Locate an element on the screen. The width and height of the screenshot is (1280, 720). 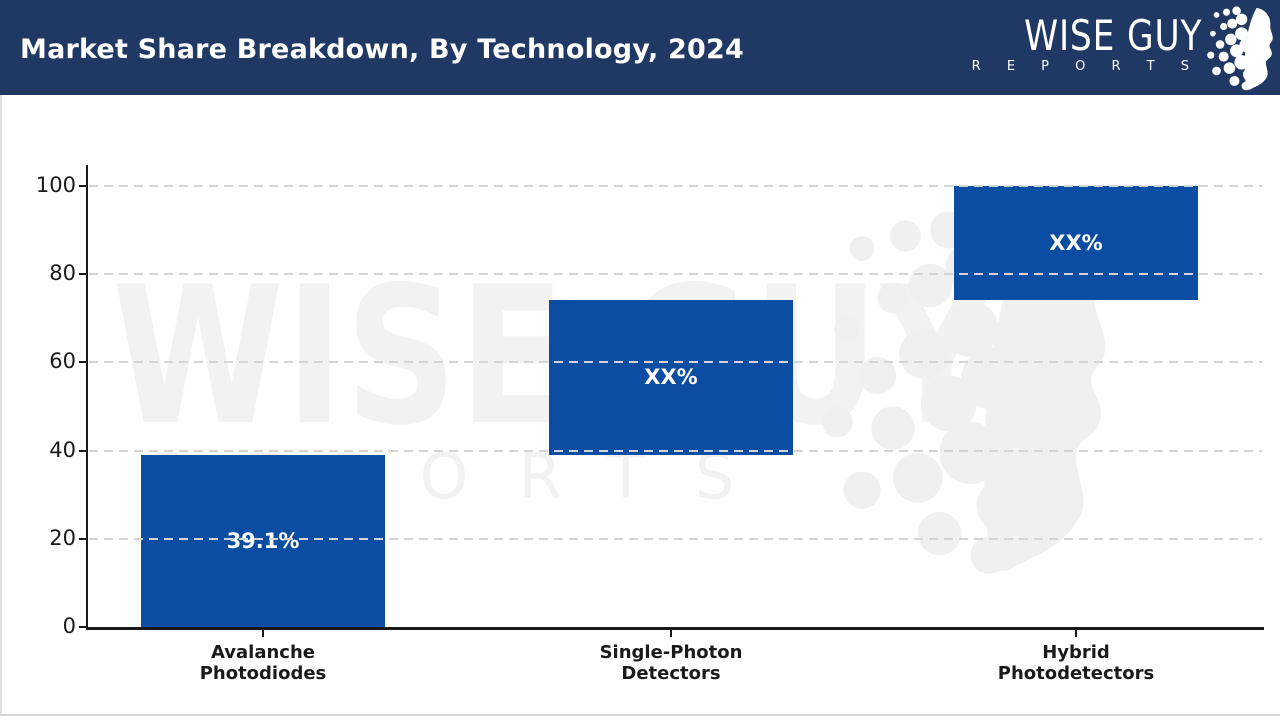
x-category-line: Photodetectors is located at coordinates (1076, 673).